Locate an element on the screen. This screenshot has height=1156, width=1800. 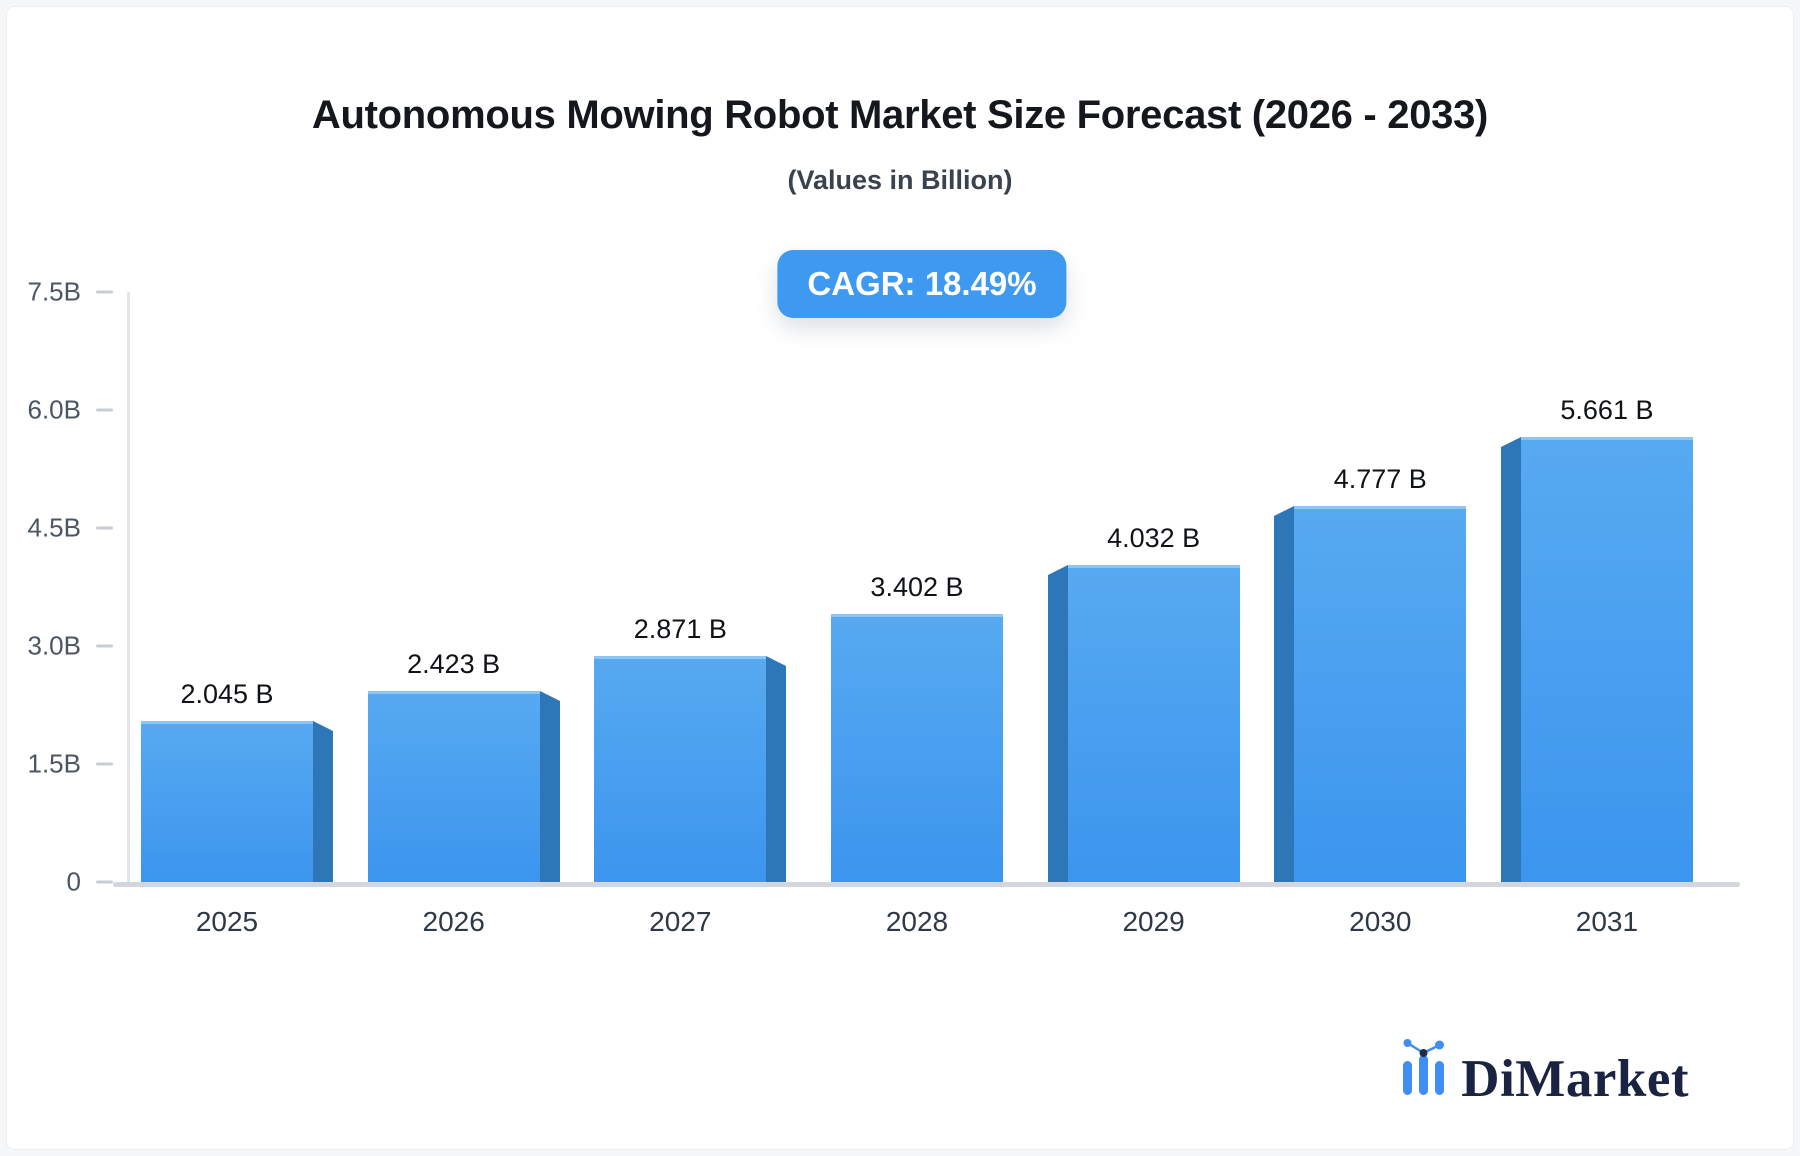
y-tick: 3.0B is located at coordinates (64, 646).